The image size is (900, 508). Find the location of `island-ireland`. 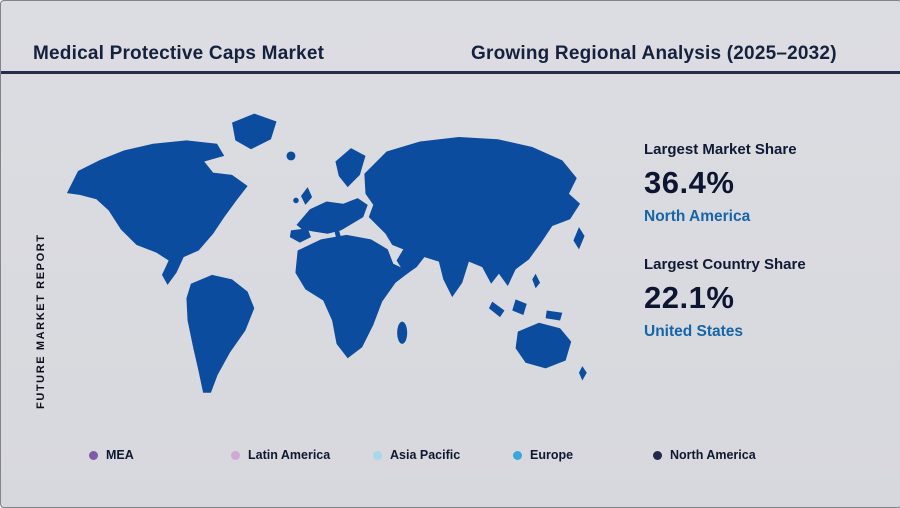

island-ireland is located at coordinates (296, 200).